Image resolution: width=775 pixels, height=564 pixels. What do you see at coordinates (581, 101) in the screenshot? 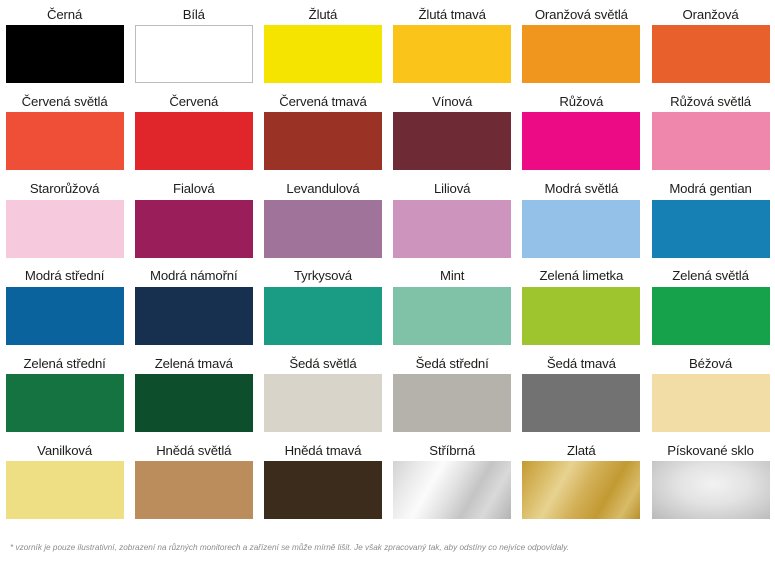
I see `swatch-label: Růžová` at bounding box center [581, 101].